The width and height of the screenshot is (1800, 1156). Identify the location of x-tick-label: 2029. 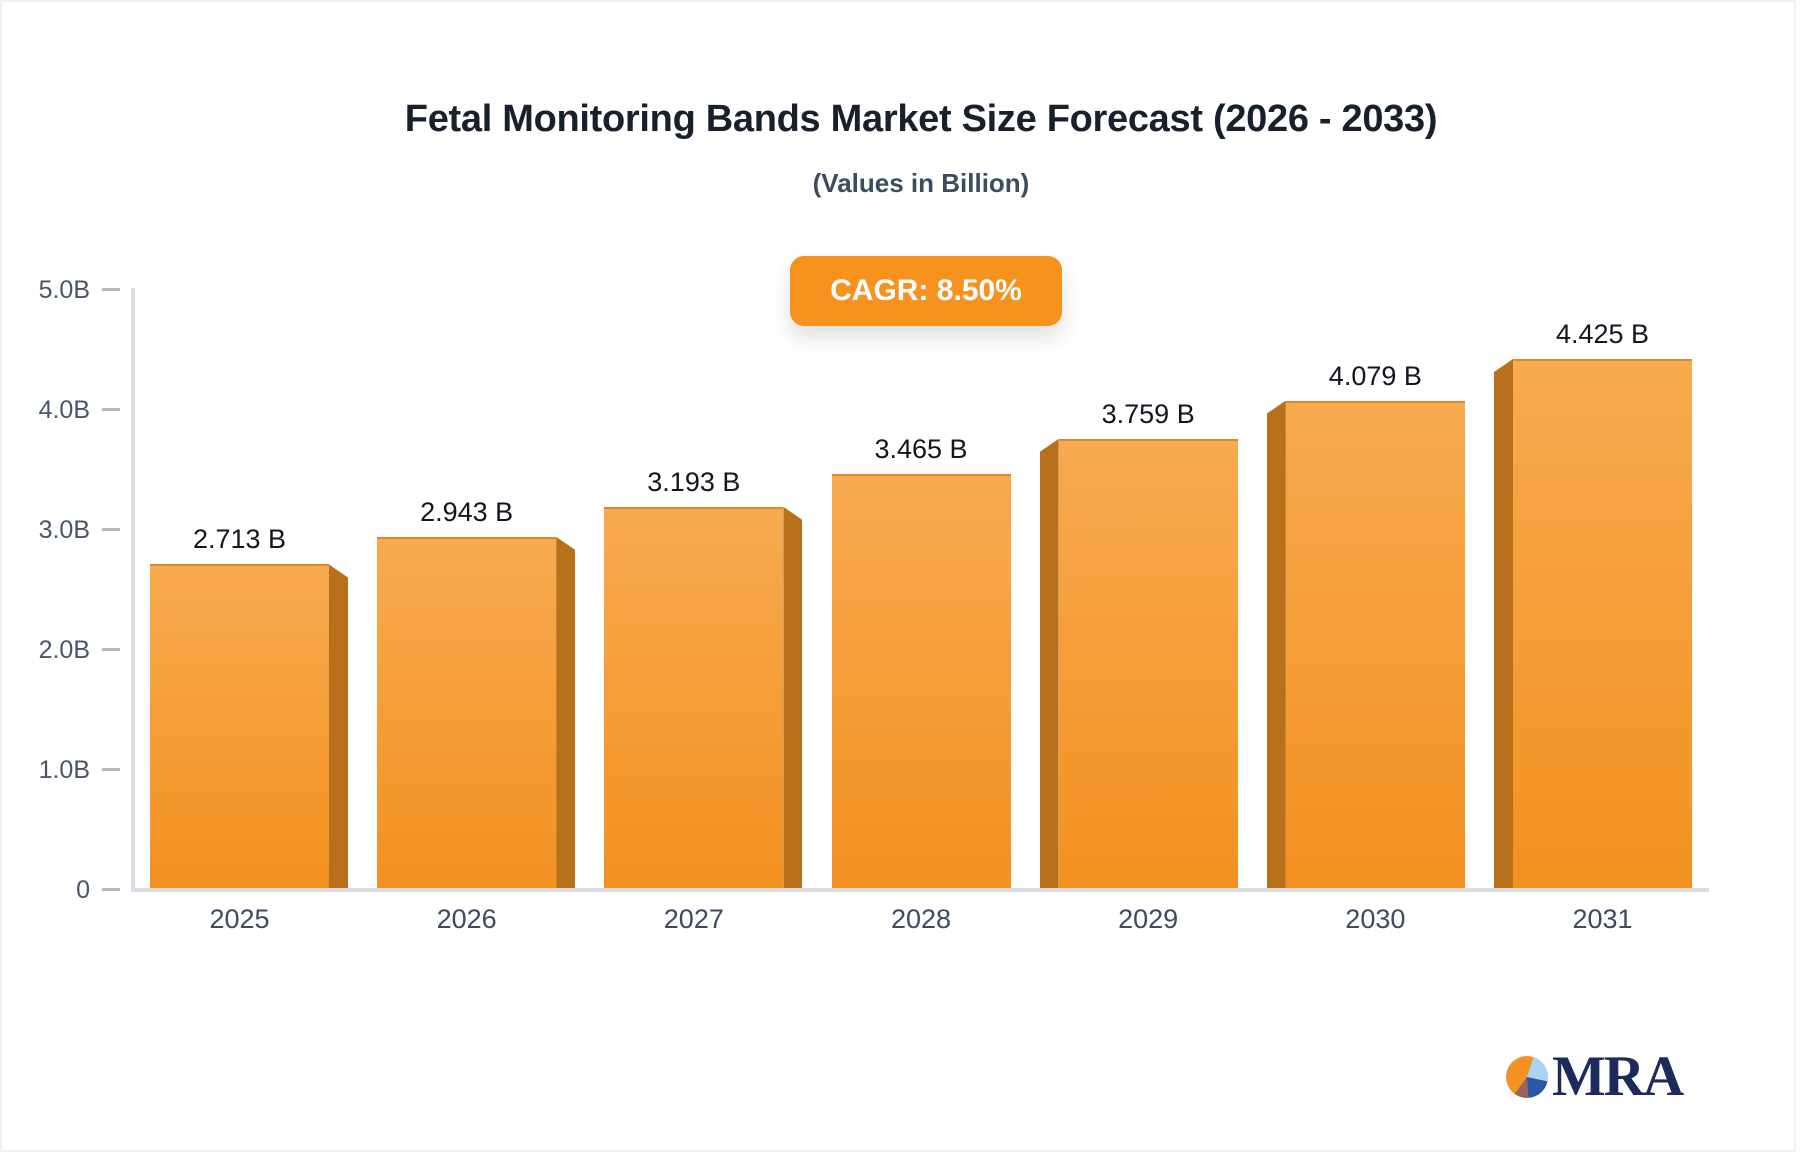
(1148, 919).